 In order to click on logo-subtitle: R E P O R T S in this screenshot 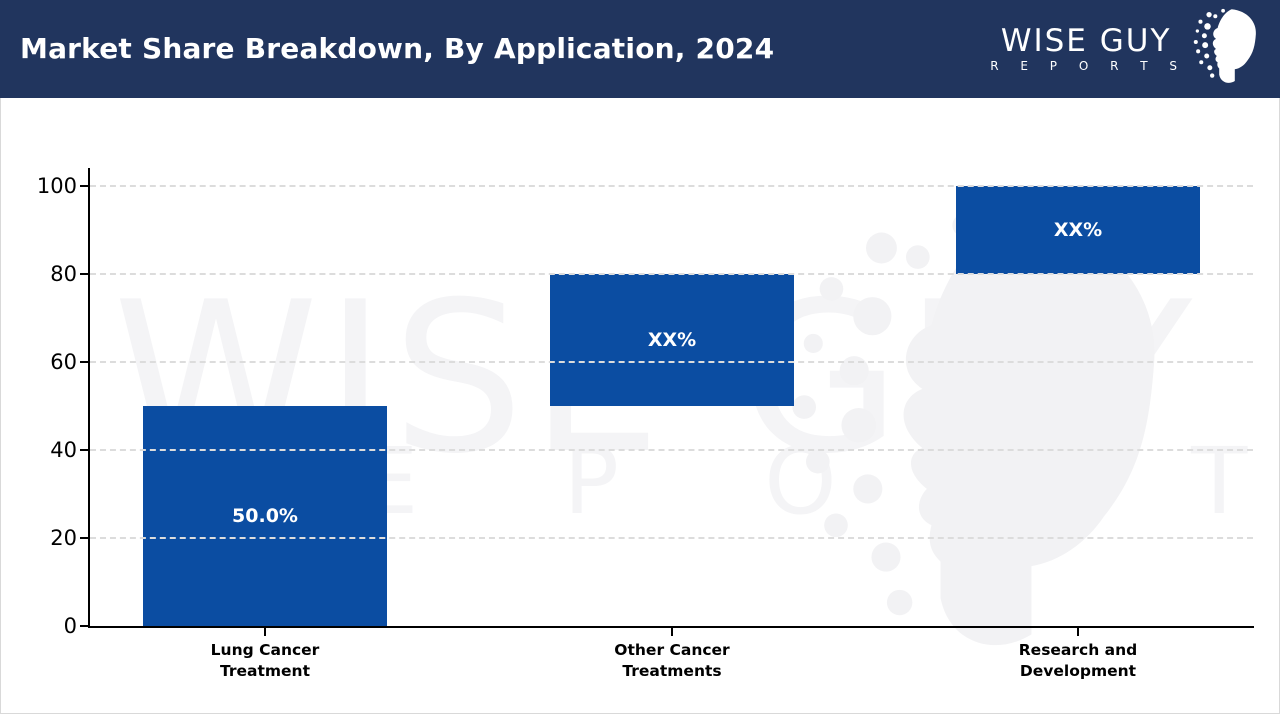, I will do `click(1088, 65)`.